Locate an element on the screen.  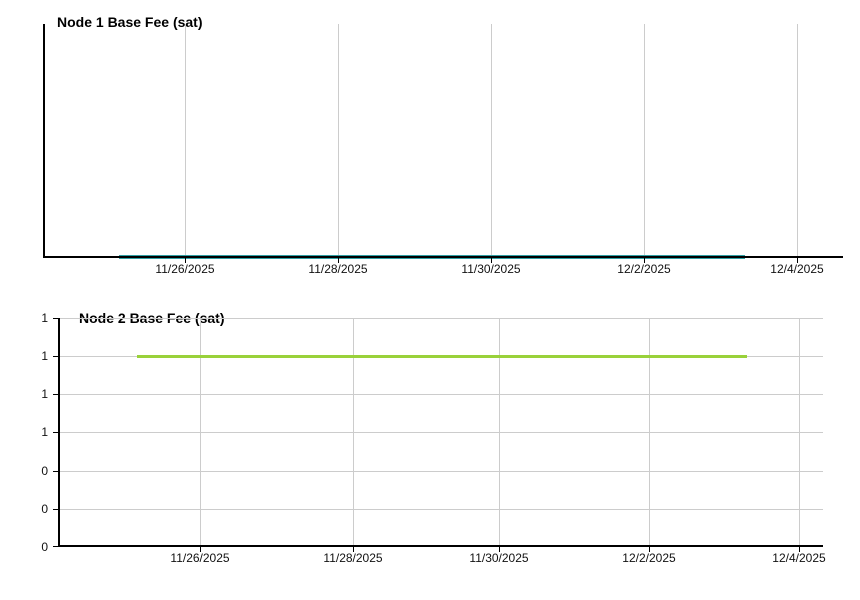
node1-x-axis is located at coordinates (443, 257).